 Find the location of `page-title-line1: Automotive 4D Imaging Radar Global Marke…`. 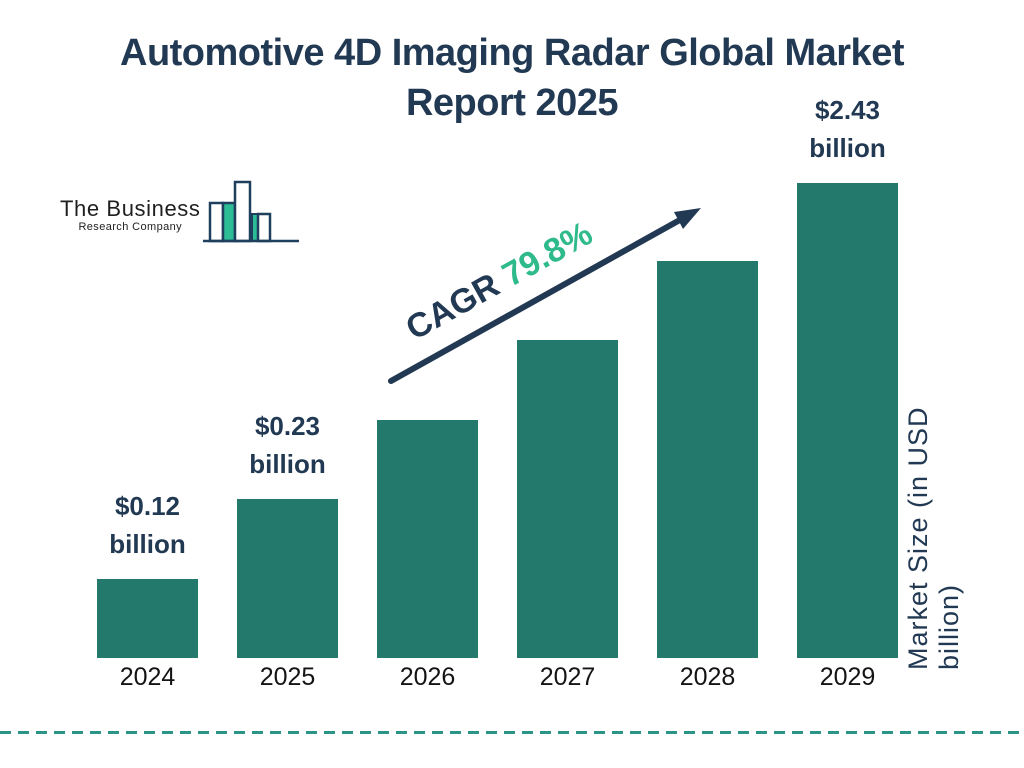

page-title-line1: Automotive 4D Imaging Radar Global Marke… is located at coordinates (512, 53).